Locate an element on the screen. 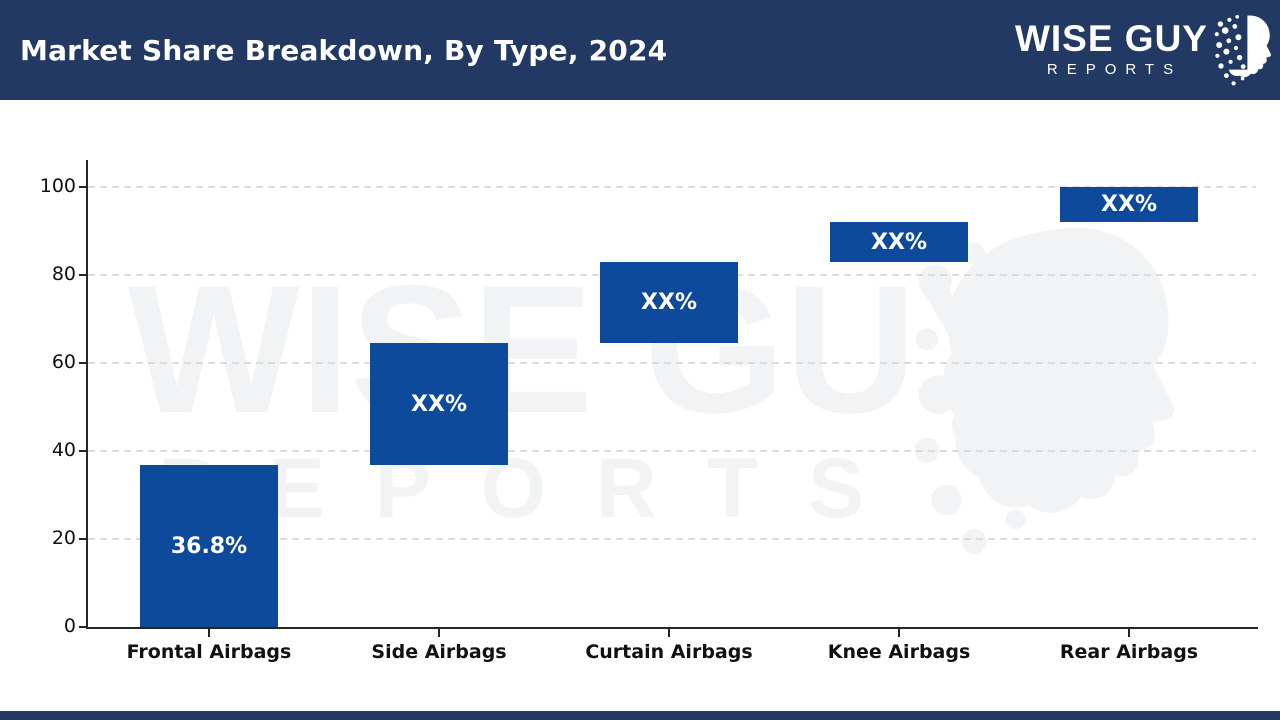 The width and height of the screenshot is (1280, 720). x-axis-category-label: Frontal Airbags is located at coordinates (209, 652).